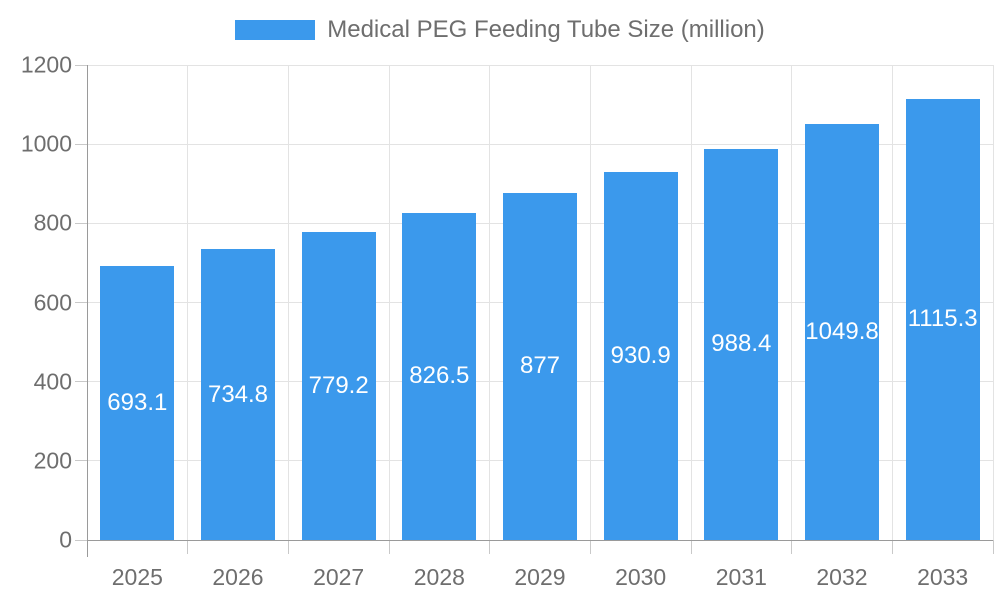  I want to click on x-tick-label: 2030, so click(641, 577).